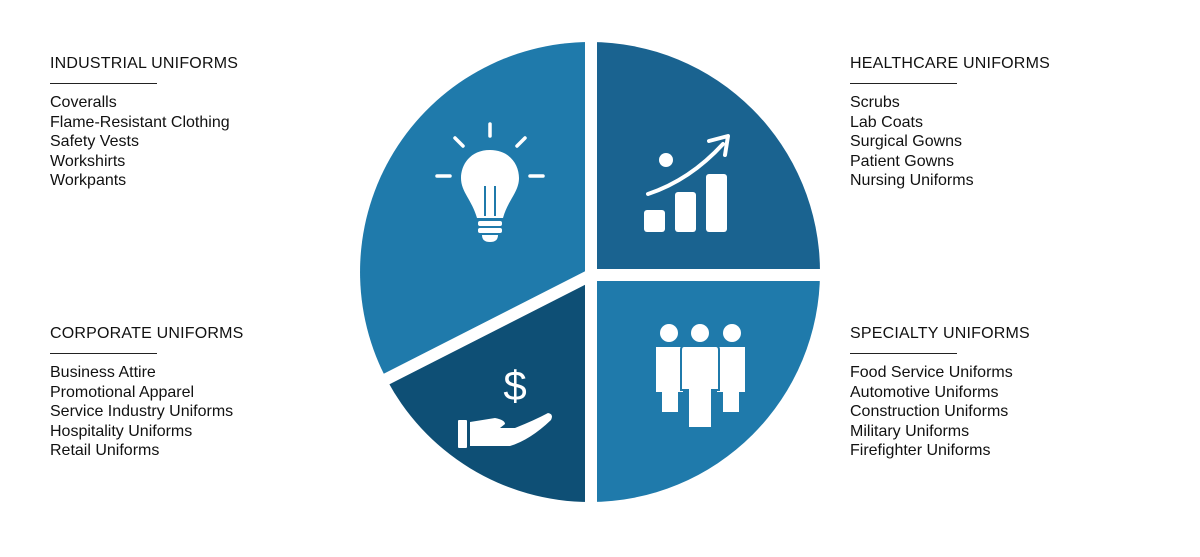 The height and width of the screenshot is (557, 1200). What do you see at coordinates (122, 392) in the screenshot?
I see `list-item: Promotional Apparel` at bounding box center [122, 392].